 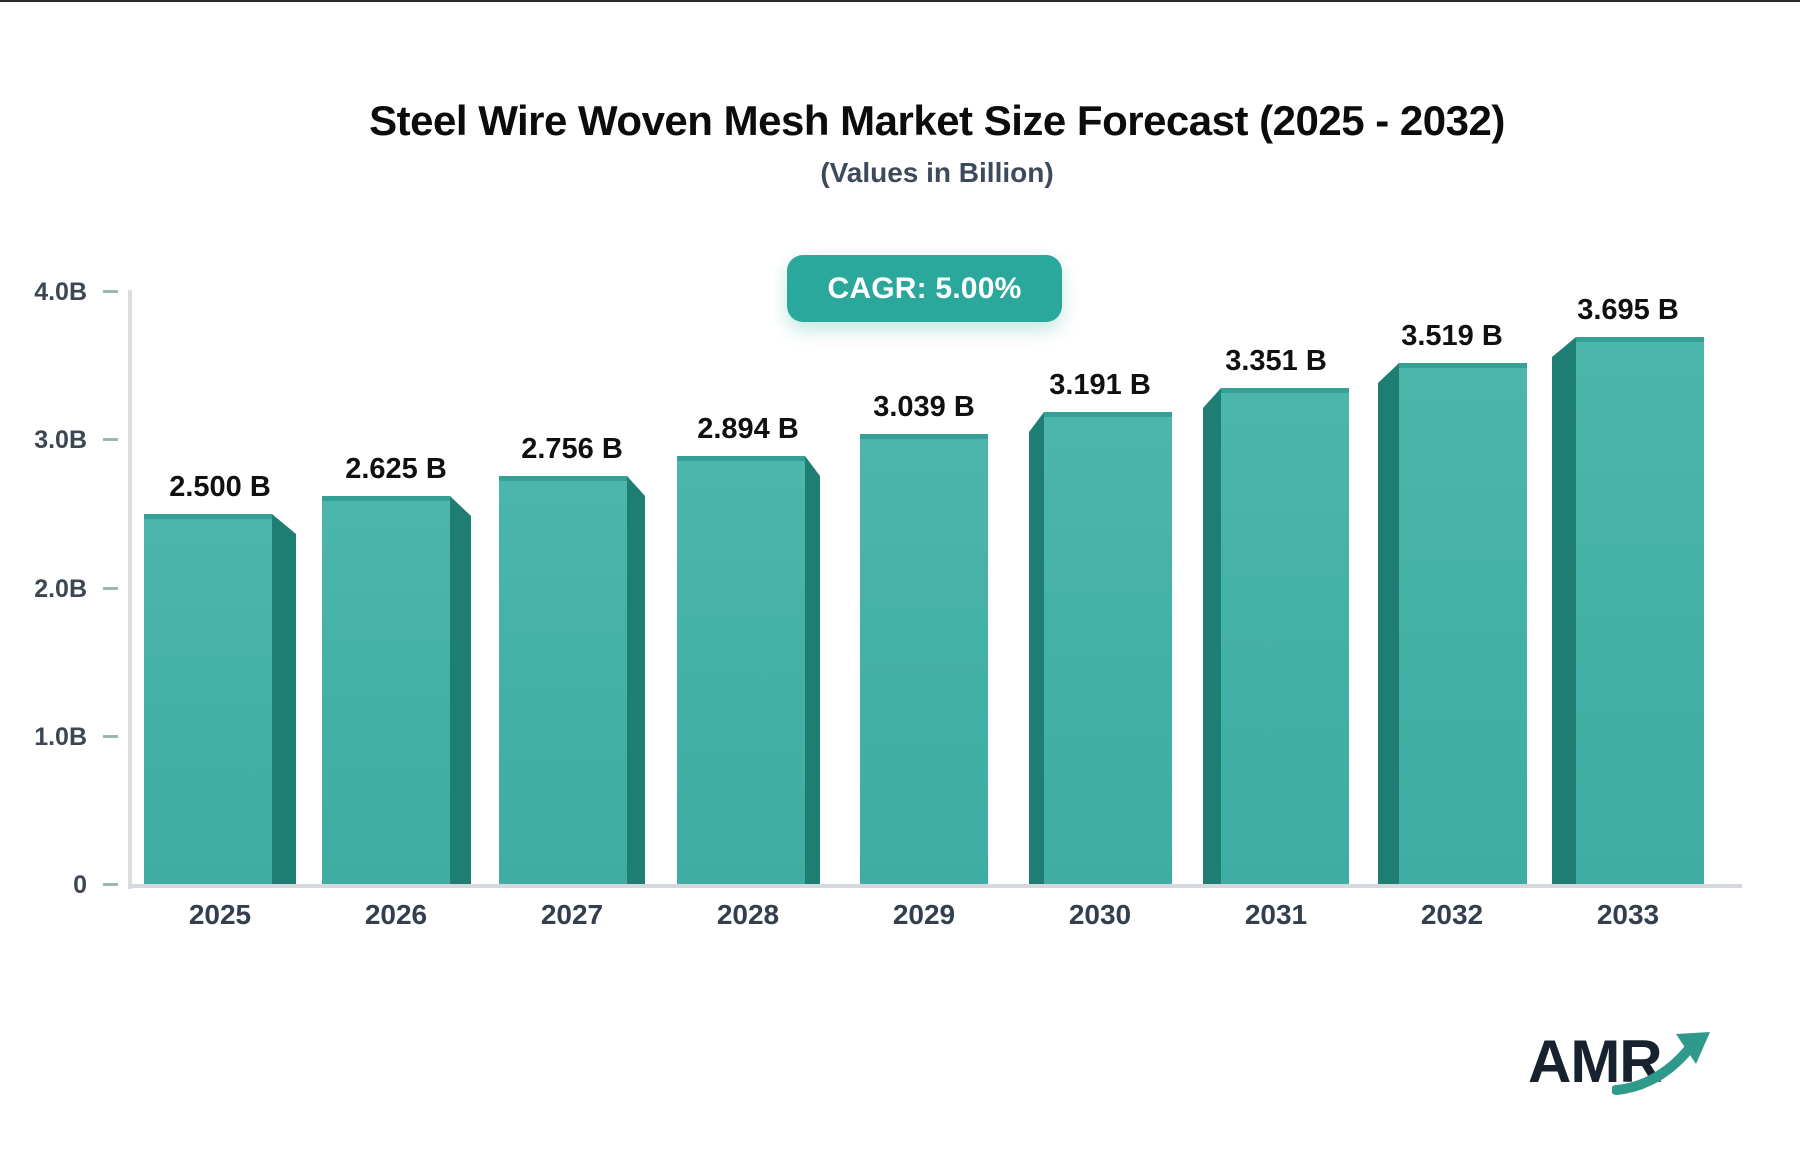 What do you see at coordinates (220, 487) in the screenshot?
I see `bar-value-label: 2.500 B` at bounding box center [220, 487].